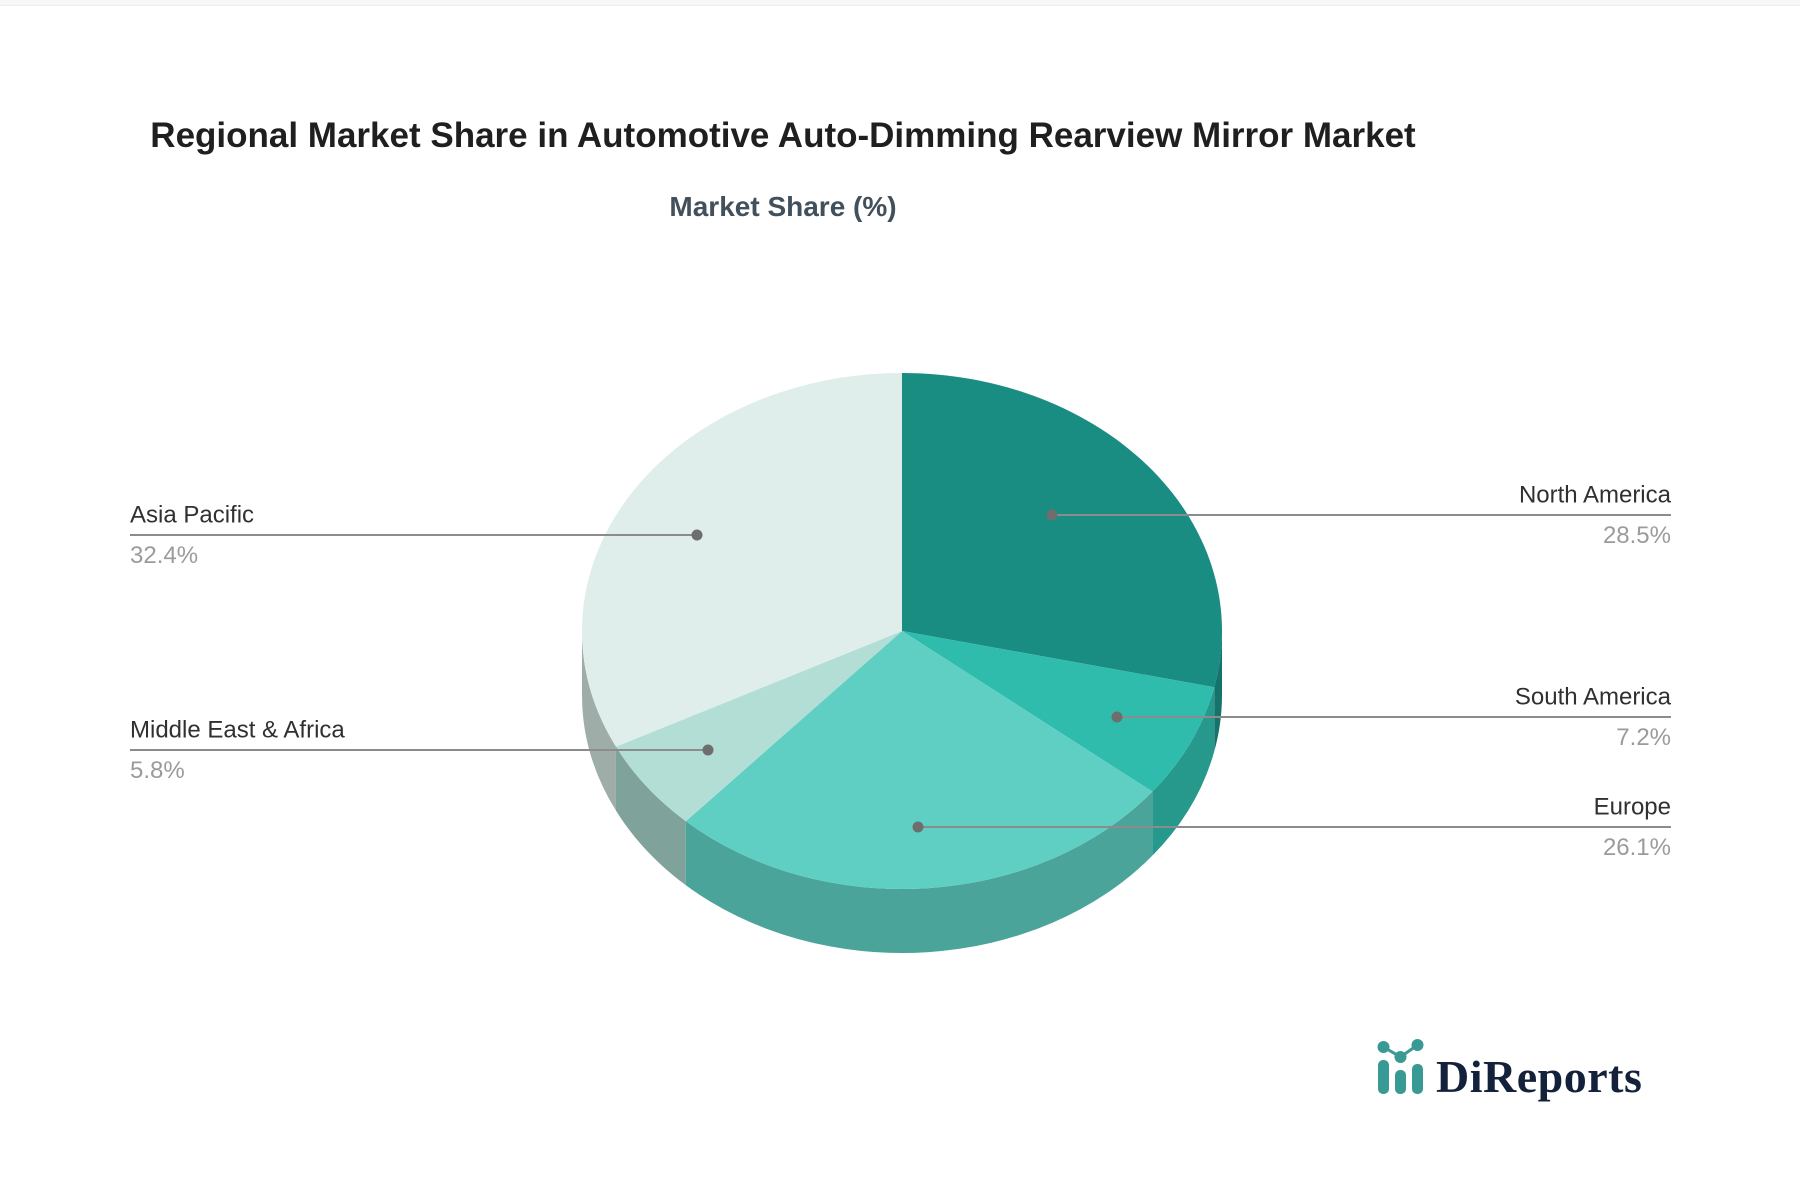 The image size is (1800, 1196). Describe the element at coordinates (192, 515) in the screenshot. I see `label-asia-pacific: Asia Pacific` at that location.